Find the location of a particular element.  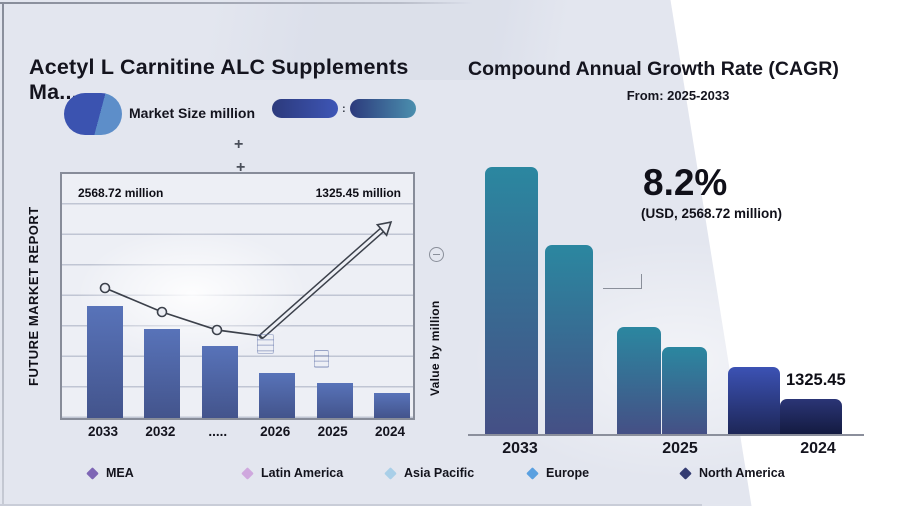

cagr-usd-note: (USD, 2568.72 million) is located at coordinates (712, 213).